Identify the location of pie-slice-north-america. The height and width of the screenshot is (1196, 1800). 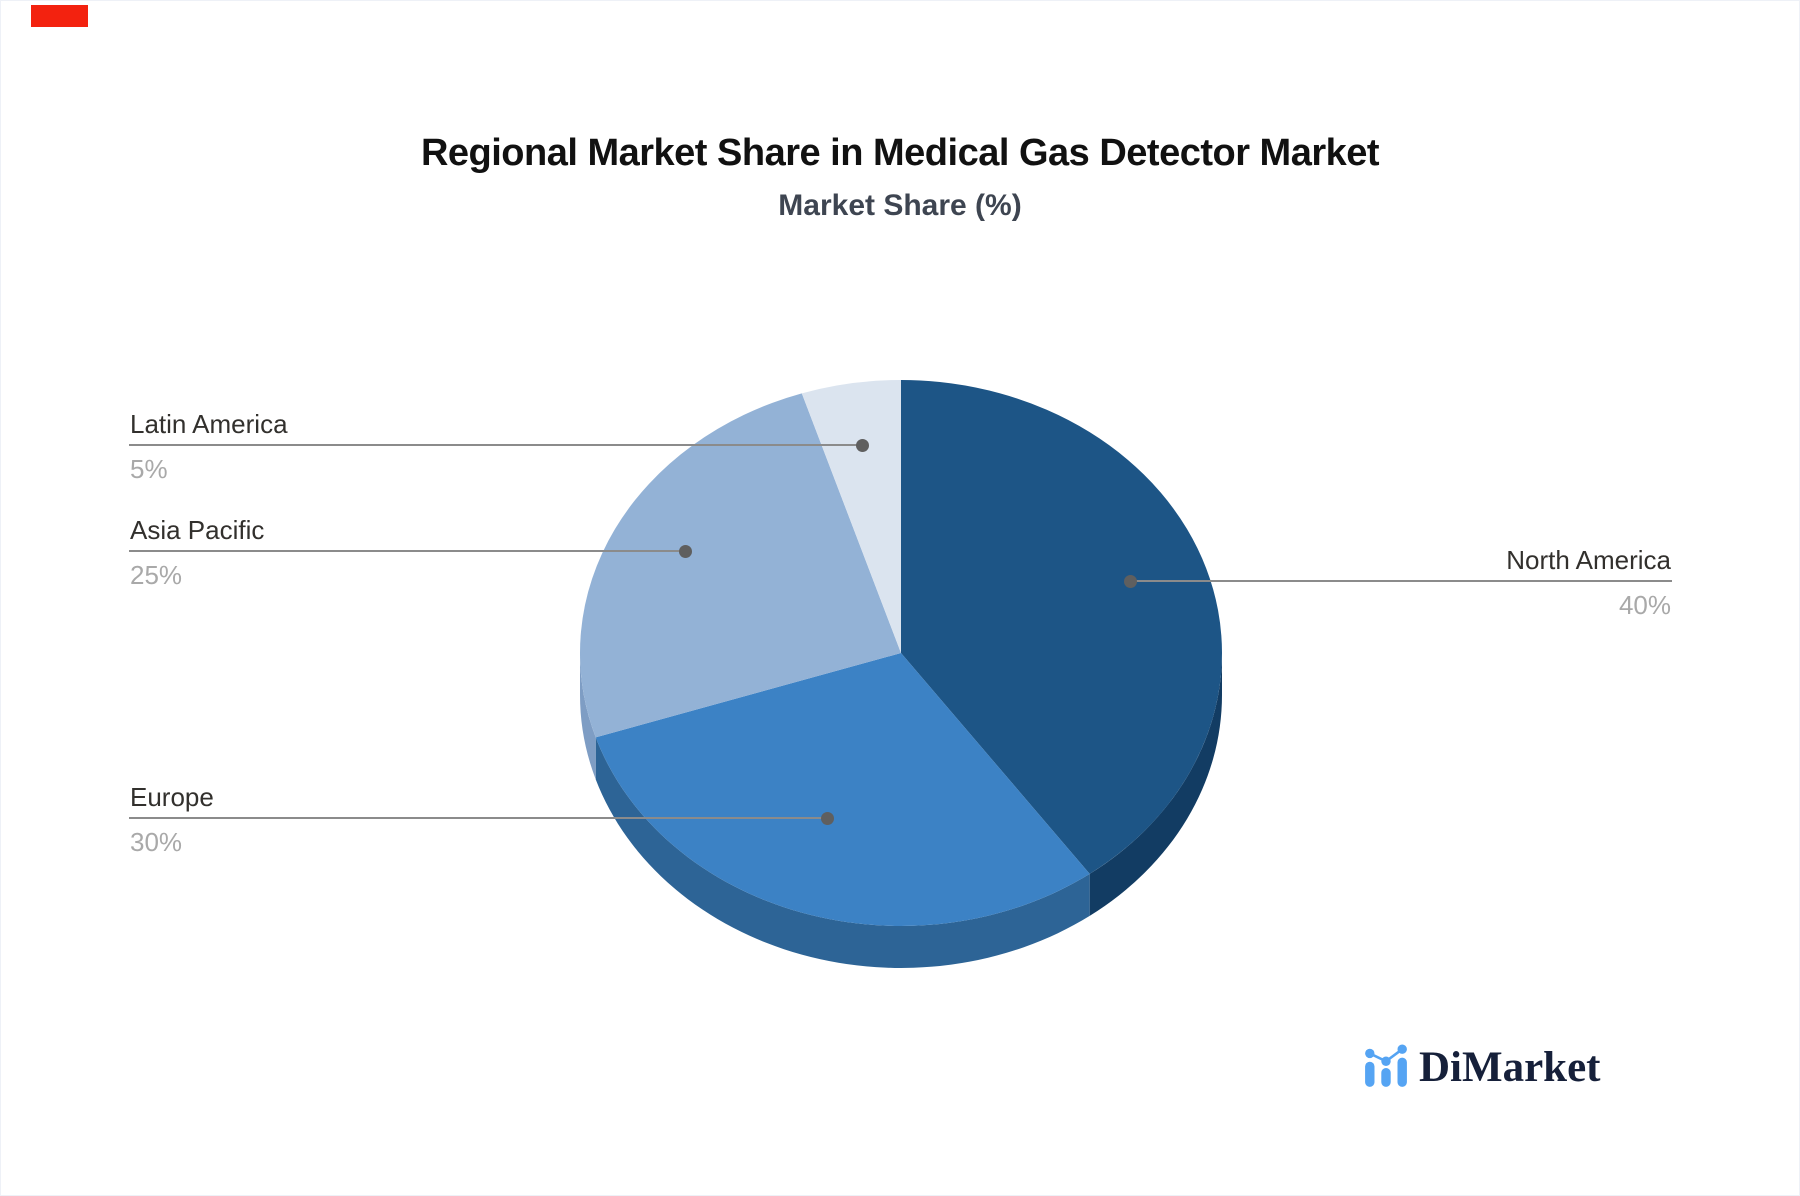
(1061, 627).